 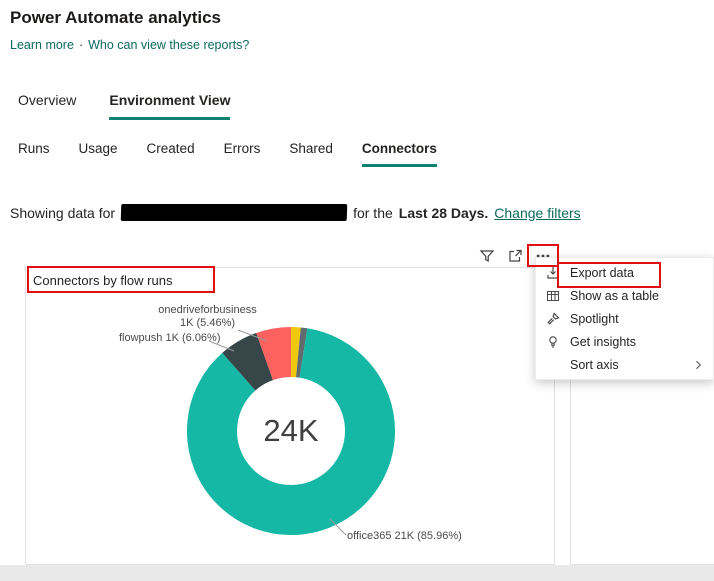 What do you see at coordinates (42, 45) in the screenshot?
I see `learn-more-link: Learn more` at bounding box center [42, 45].